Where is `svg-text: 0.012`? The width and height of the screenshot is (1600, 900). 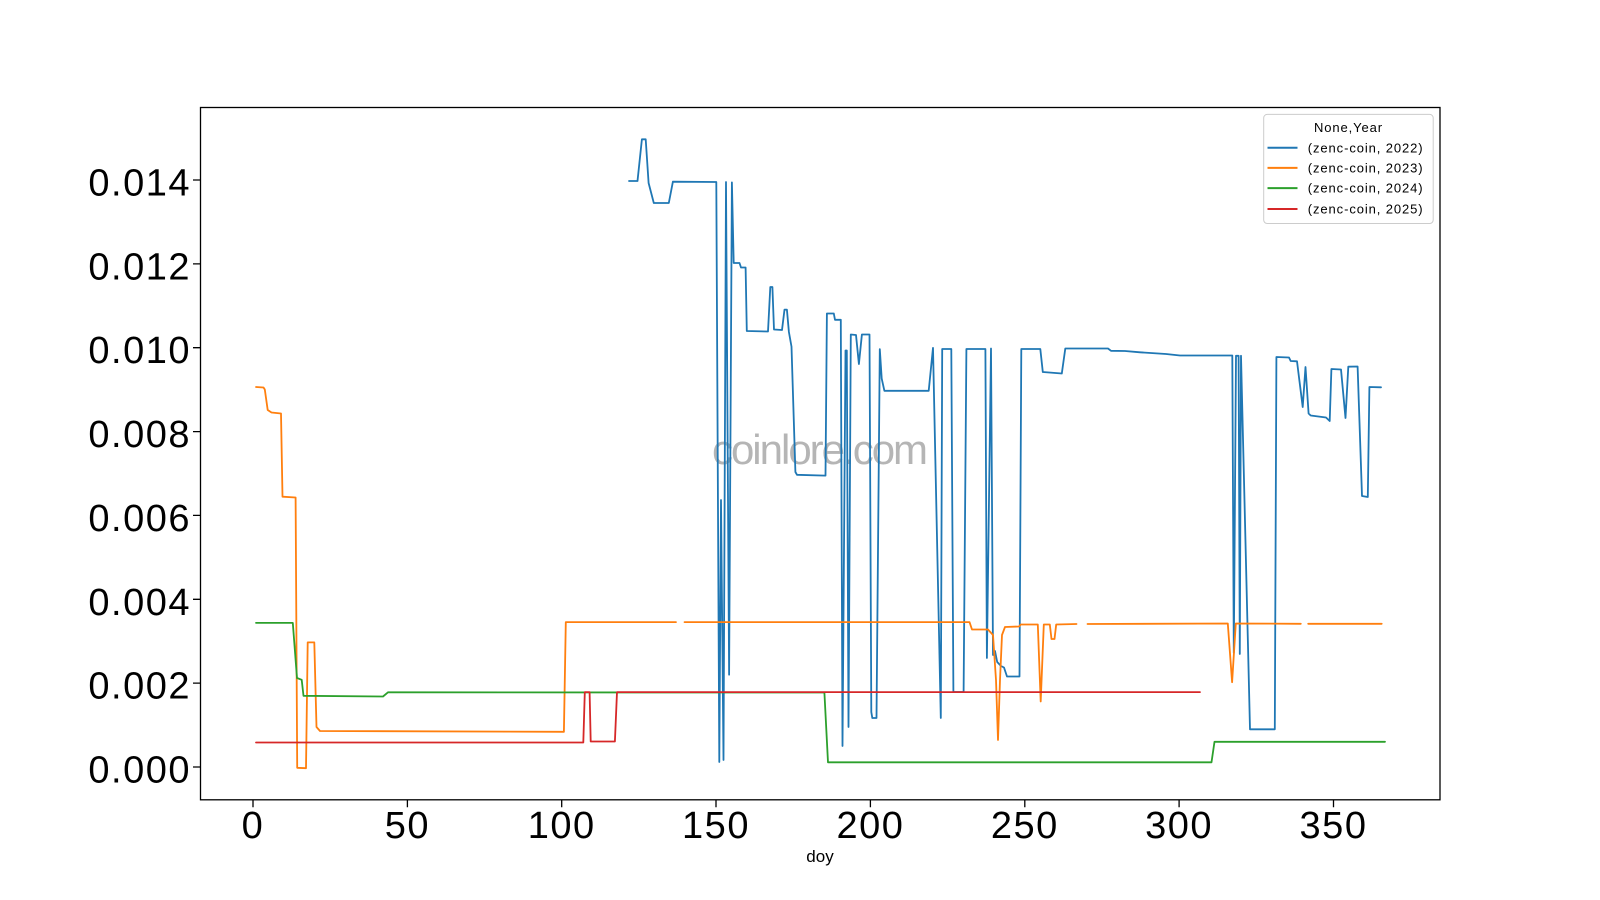 svg-text: 0.012 is located at coordinates (139, 267).